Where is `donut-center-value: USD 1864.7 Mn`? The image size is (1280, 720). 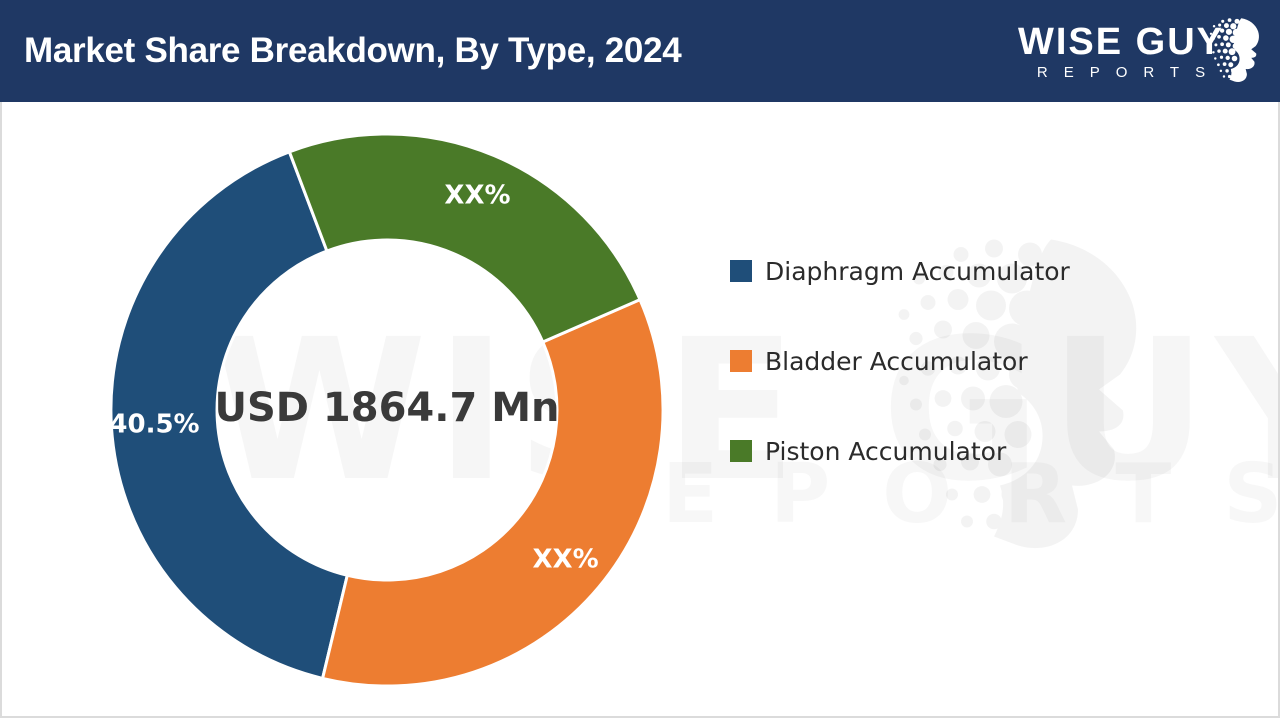 donut-center-value: USD 1864.7 Mn is located at coordinates (387, 408).